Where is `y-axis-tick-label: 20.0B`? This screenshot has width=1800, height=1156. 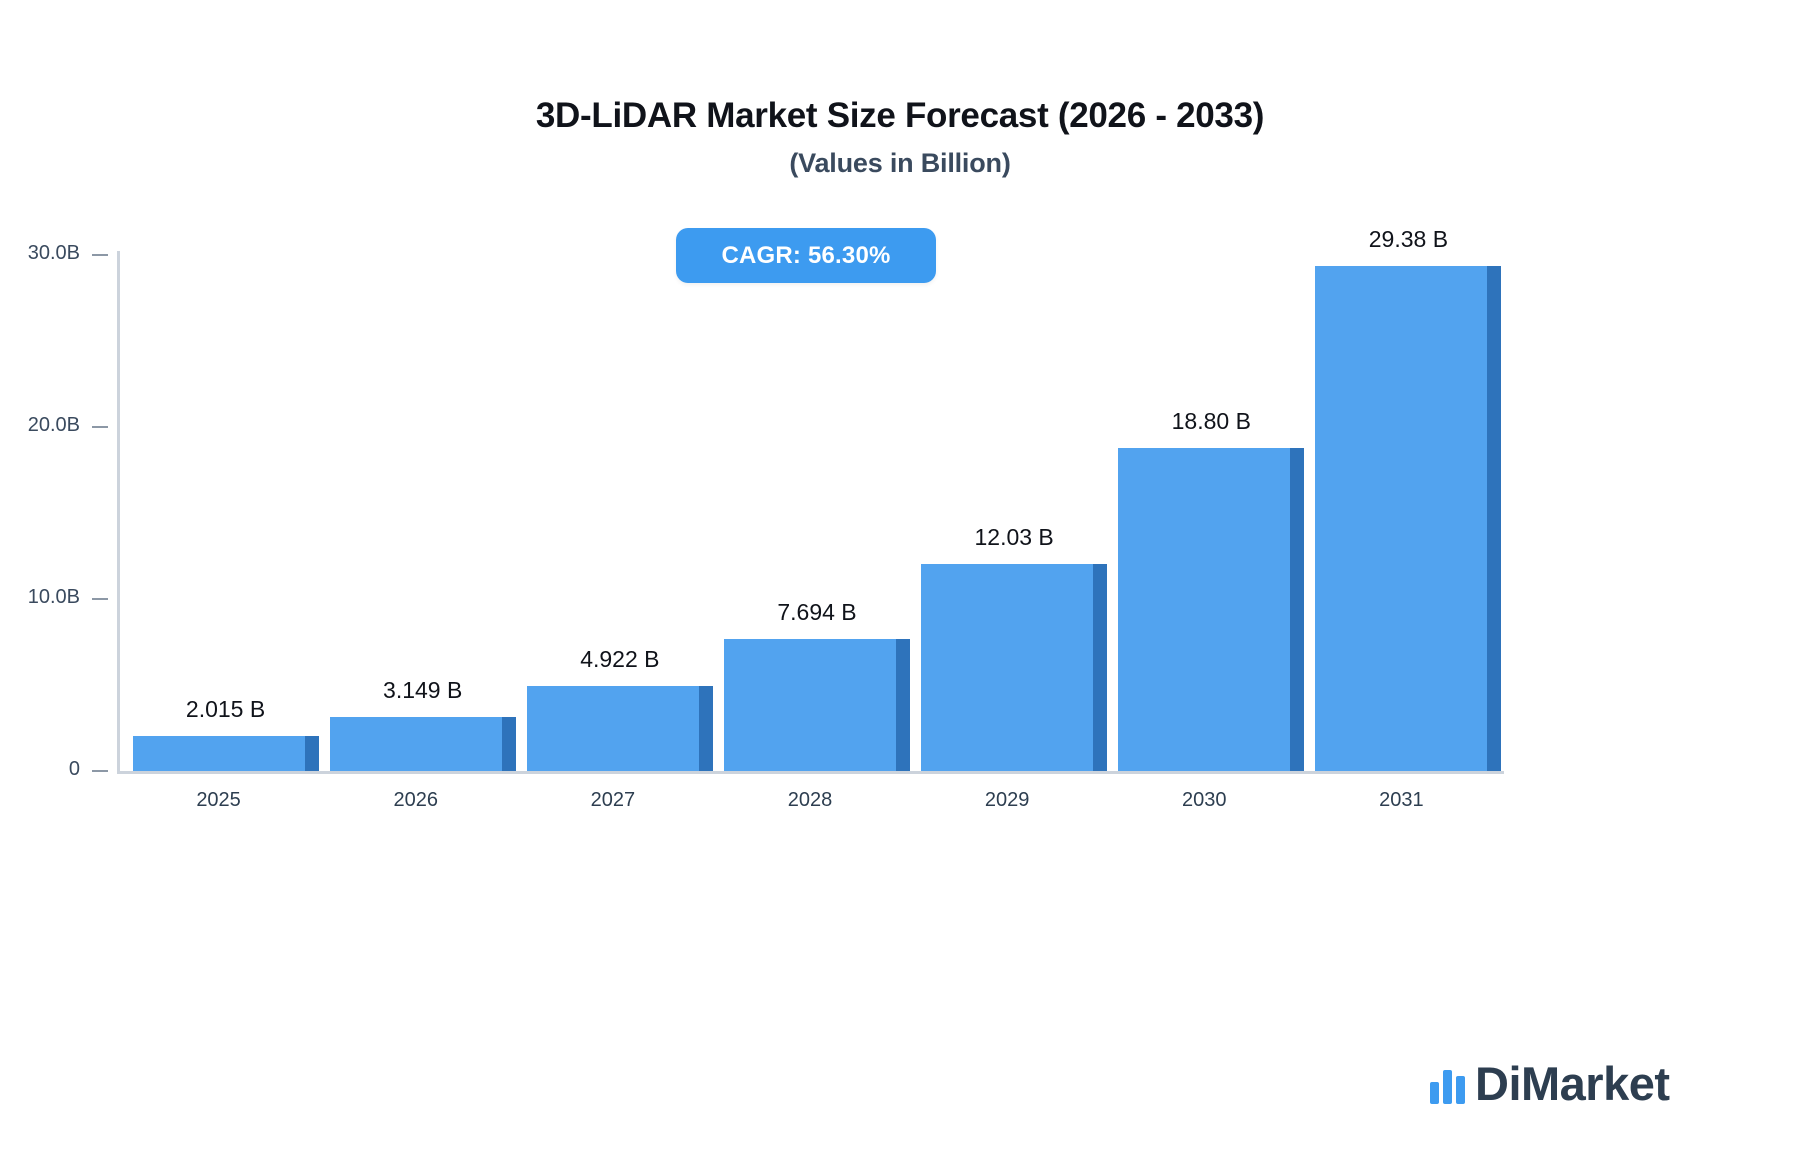 y-axis-tick-label: 20.0B is located at coordinates (53, 425).